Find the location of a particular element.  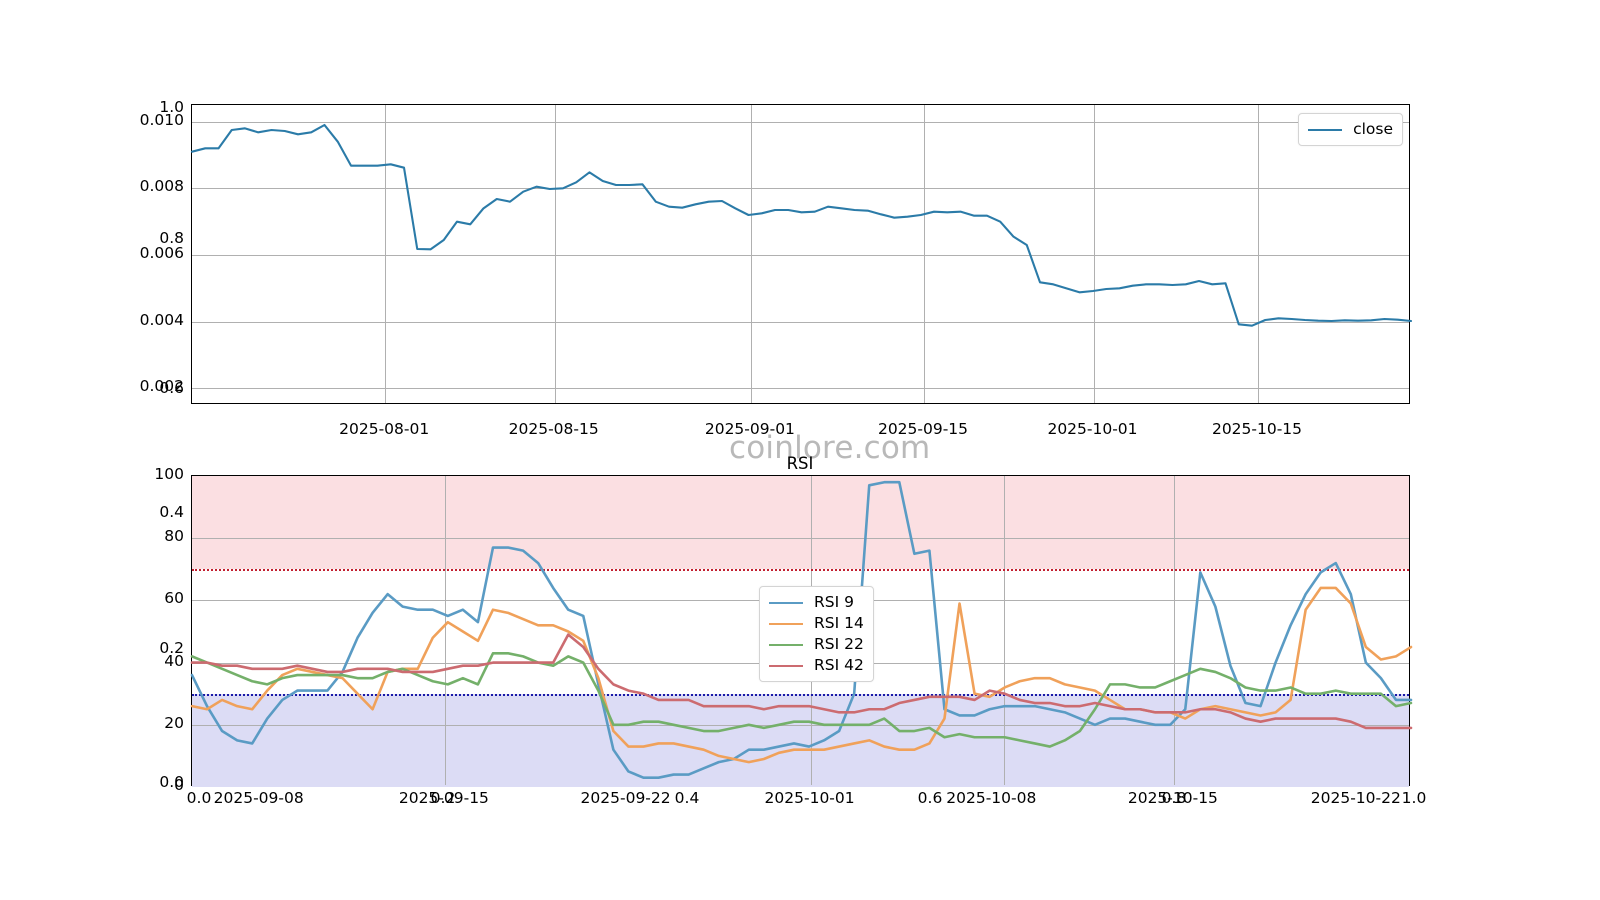

overbought-band is located at coordinates (800, 523).